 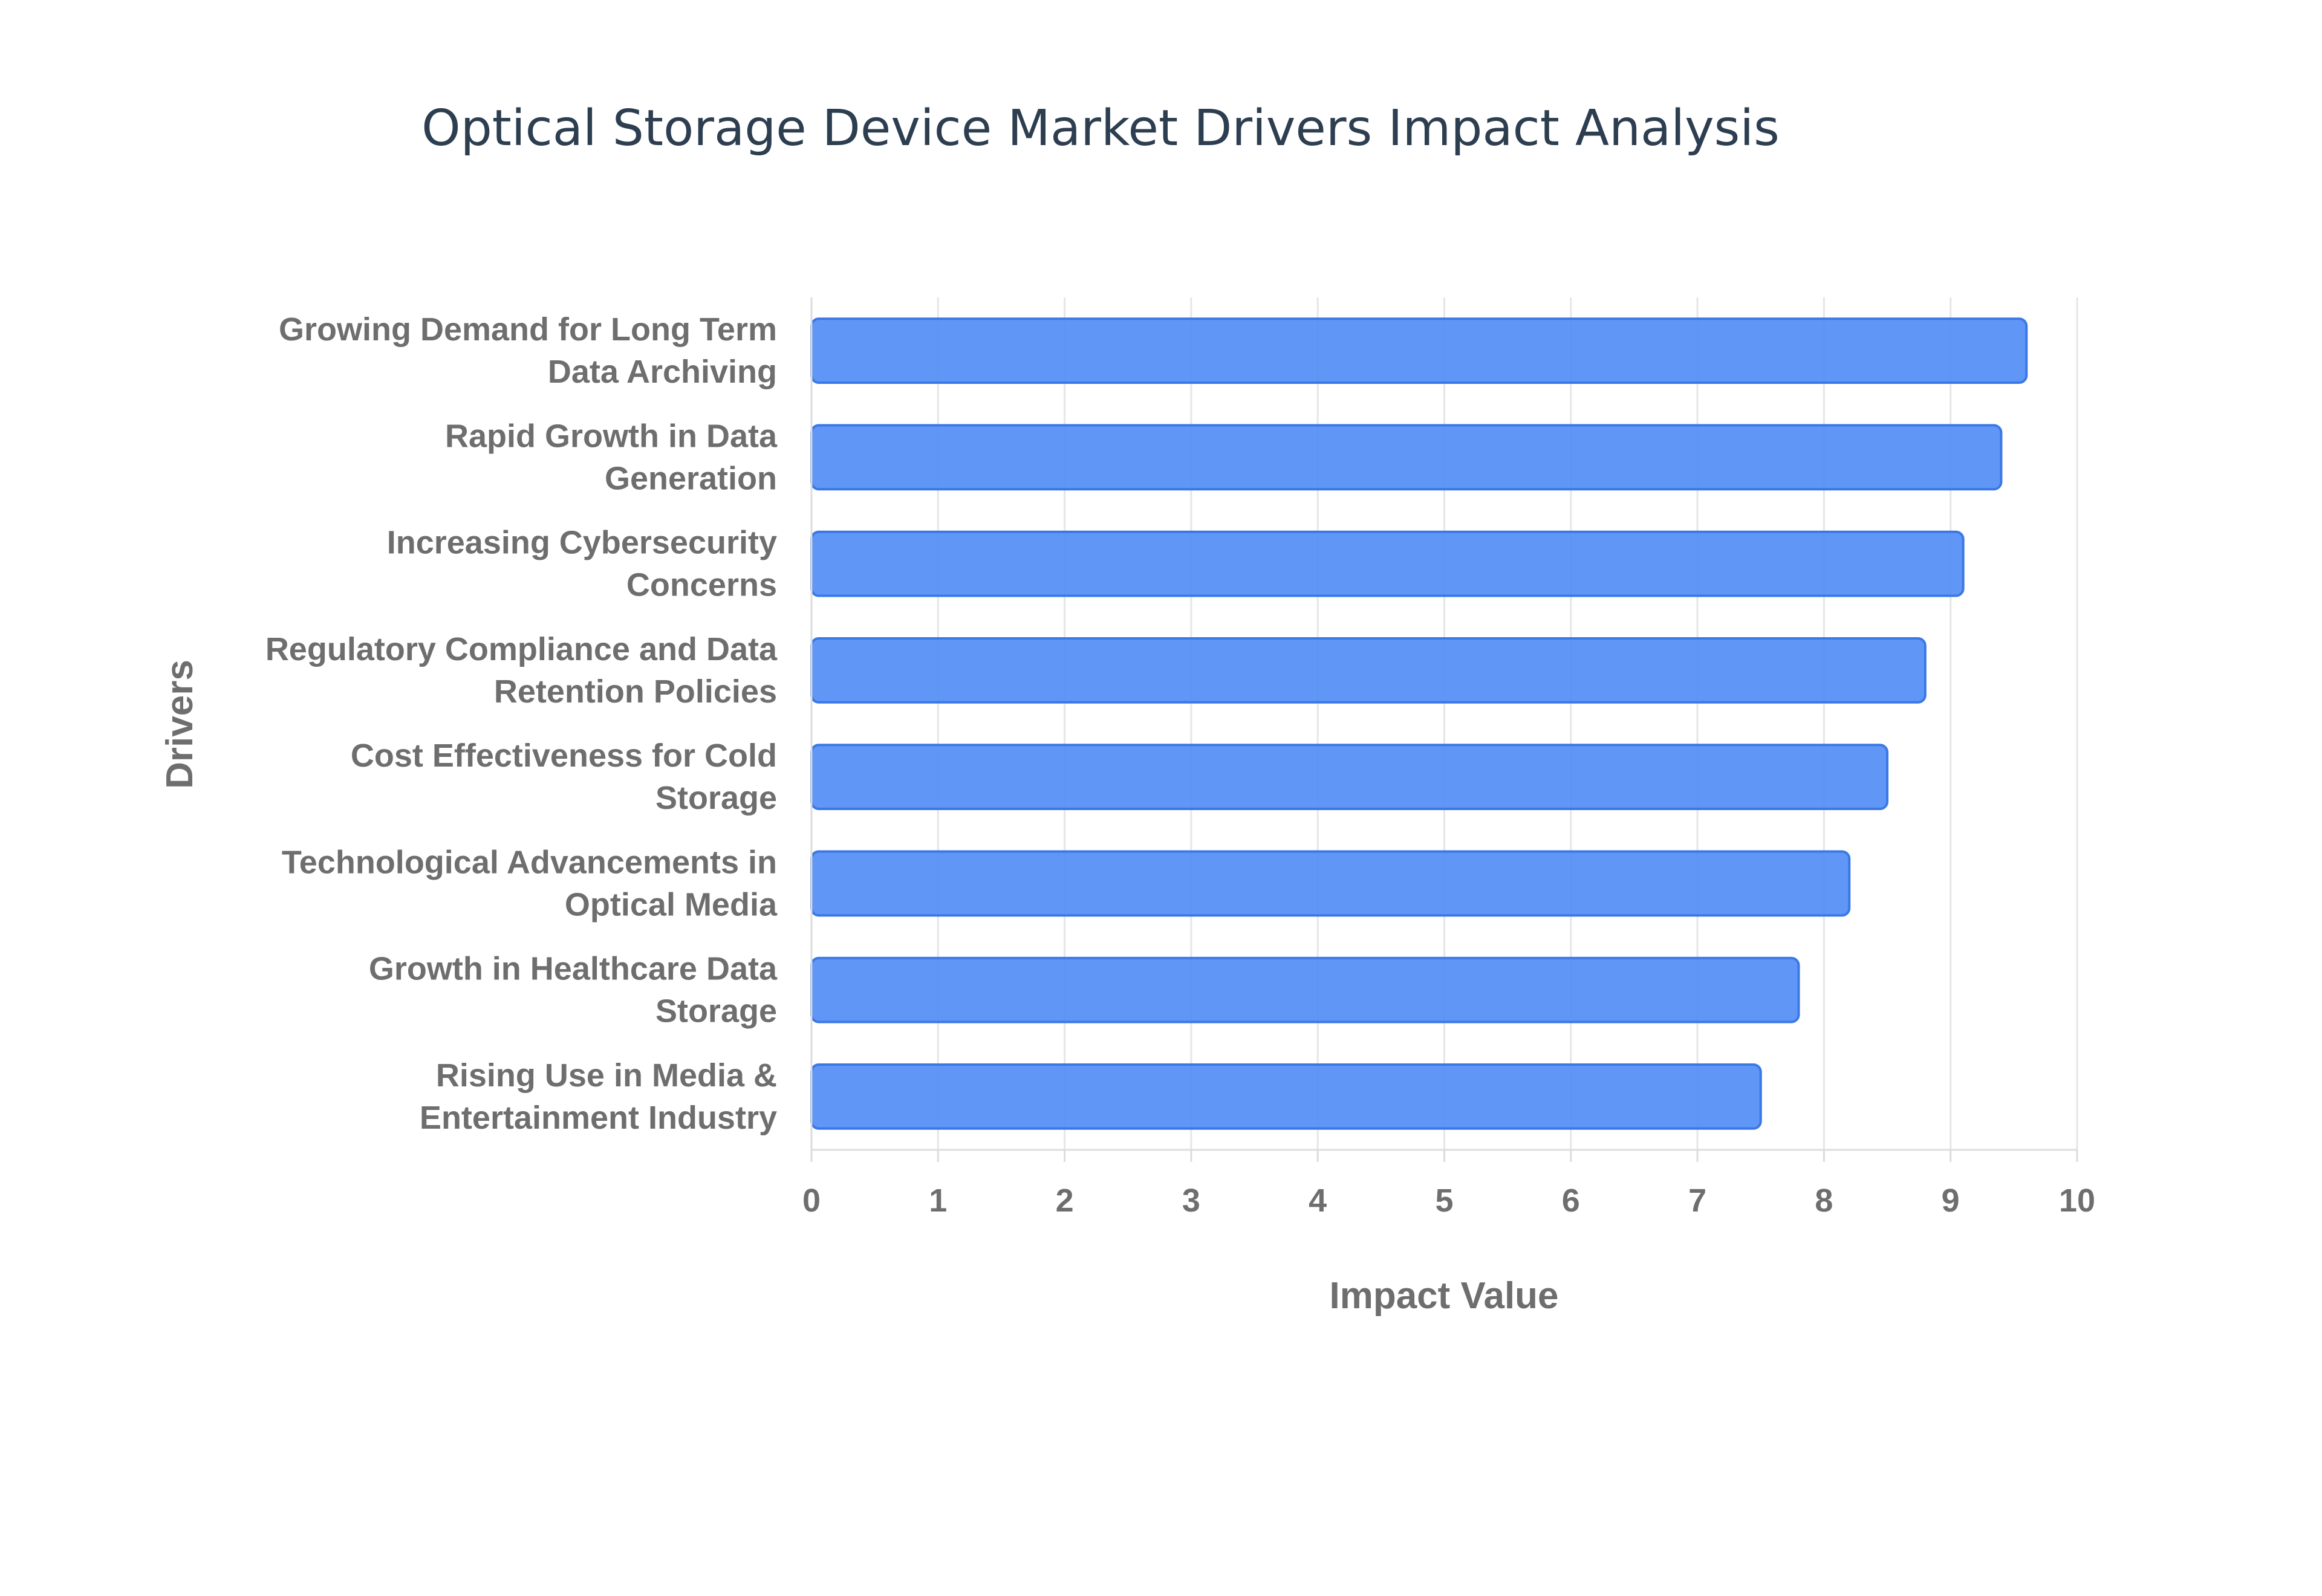 What do you see at coordinates (598, 1118) in the screenshot?
I see `category-label-line: Entertainment Industry` at bounding box center [598, 1118].